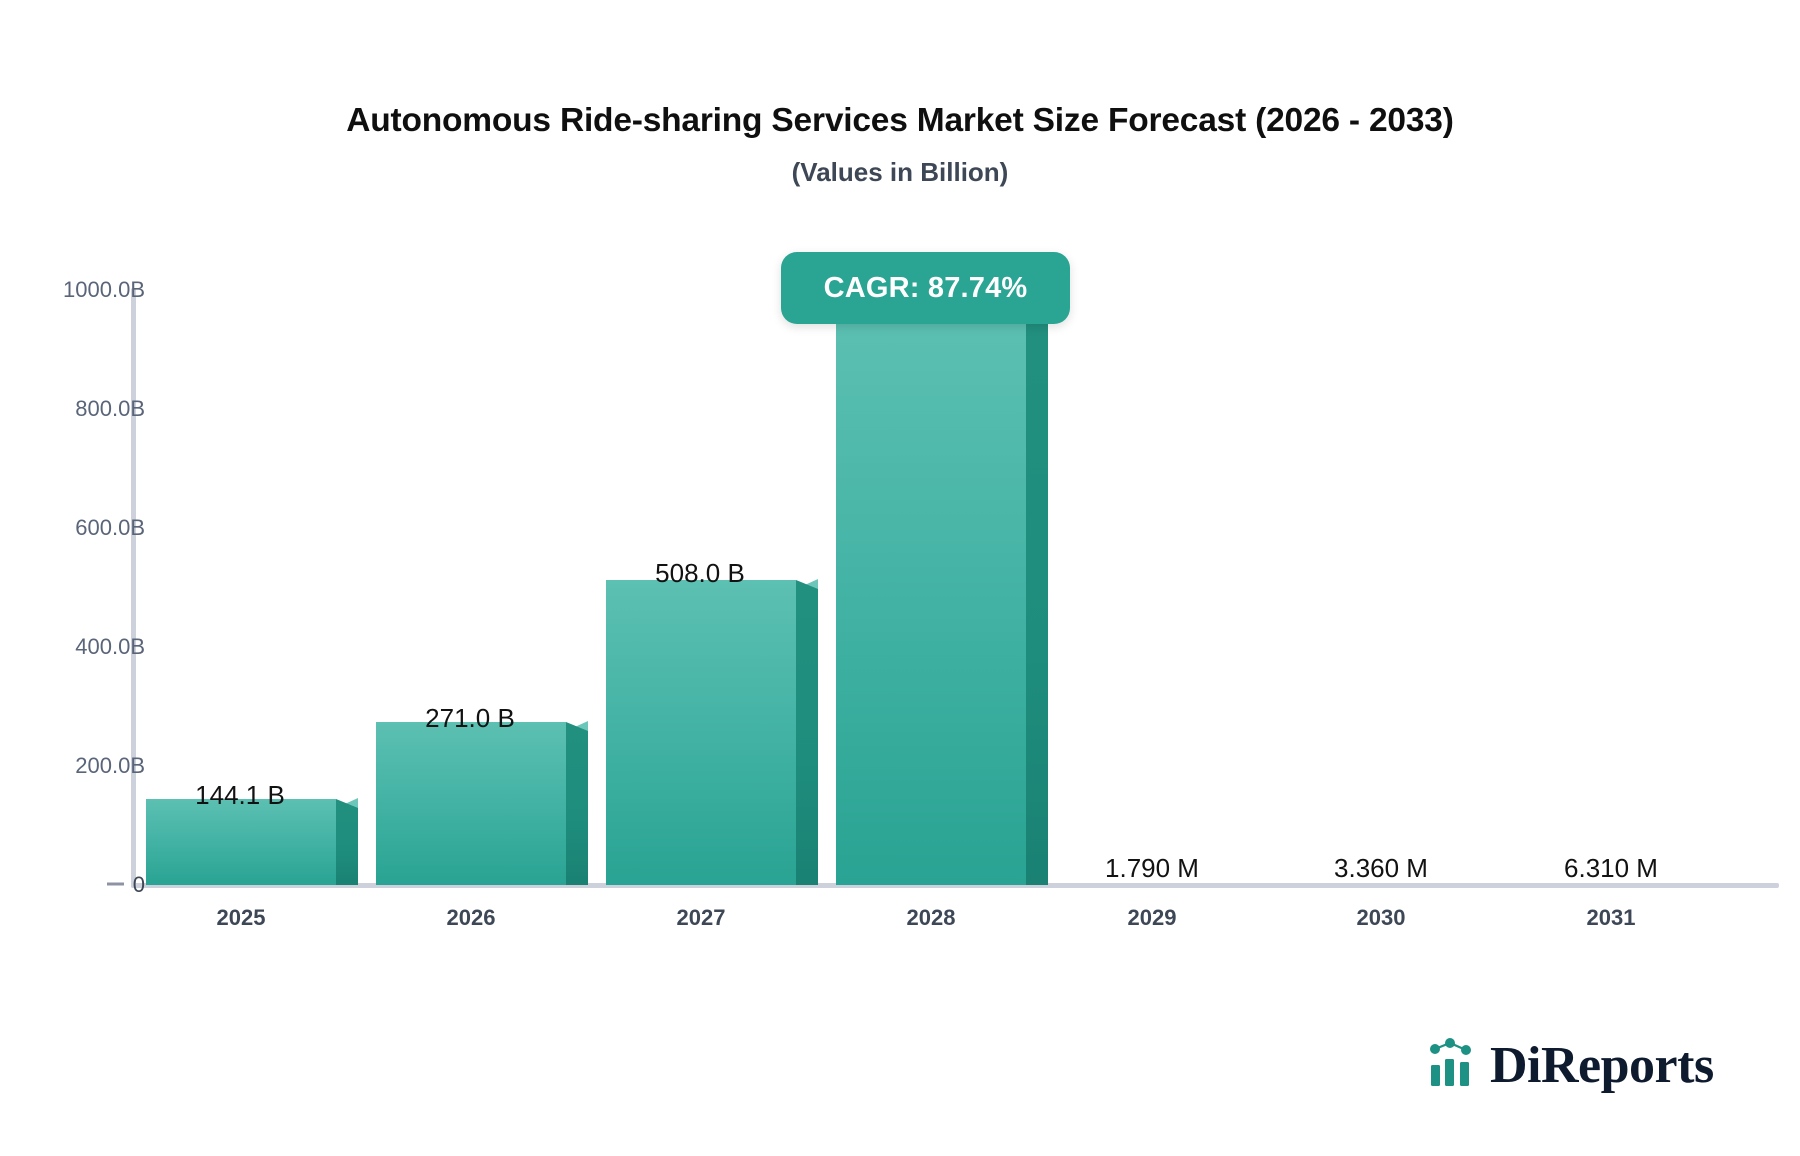  I want to click on x-tick-label-2025: 2025, so click(241, 917).